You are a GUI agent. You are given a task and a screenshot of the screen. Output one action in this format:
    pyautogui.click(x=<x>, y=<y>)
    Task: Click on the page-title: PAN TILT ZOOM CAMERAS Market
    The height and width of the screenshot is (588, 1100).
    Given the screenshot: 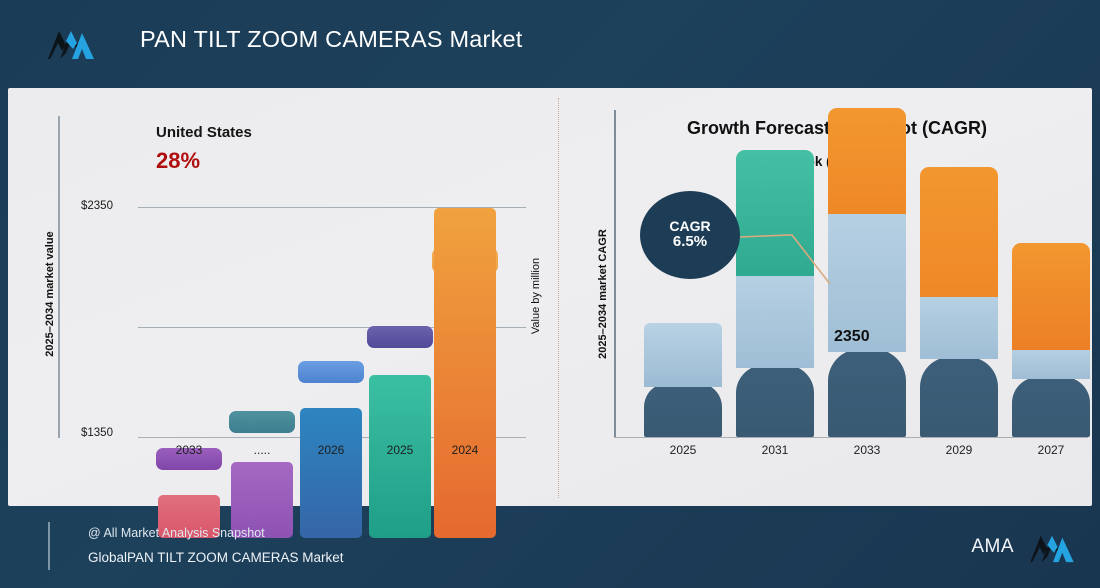 What is the action you would take?
    pyautogui.click(x=331, y=39)
    